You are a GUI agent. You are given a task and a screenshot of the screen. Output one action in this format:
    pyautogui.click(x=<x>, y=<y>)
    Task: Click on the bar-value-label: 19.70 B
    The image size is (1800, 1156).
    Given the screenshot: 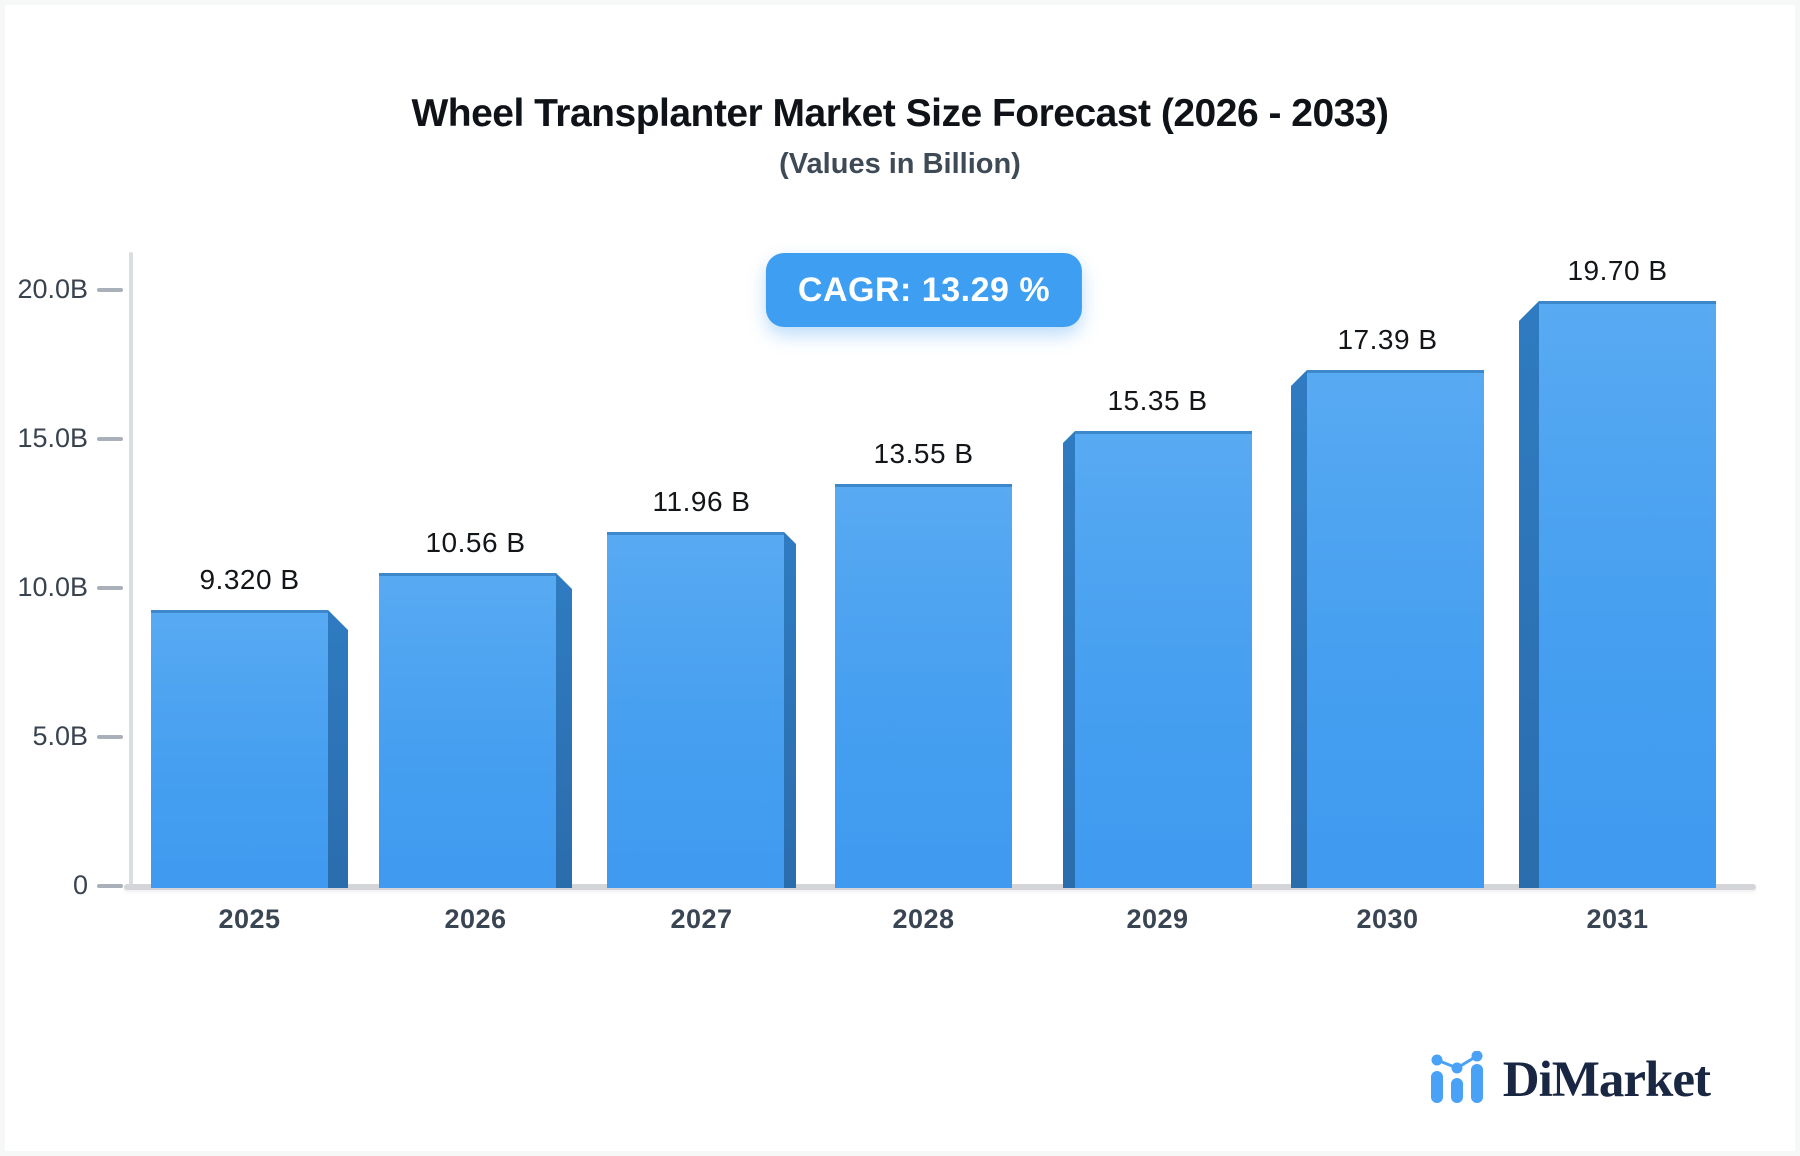 What is the action you would take?
    pyautogui.click(x=1617, y=270)
    